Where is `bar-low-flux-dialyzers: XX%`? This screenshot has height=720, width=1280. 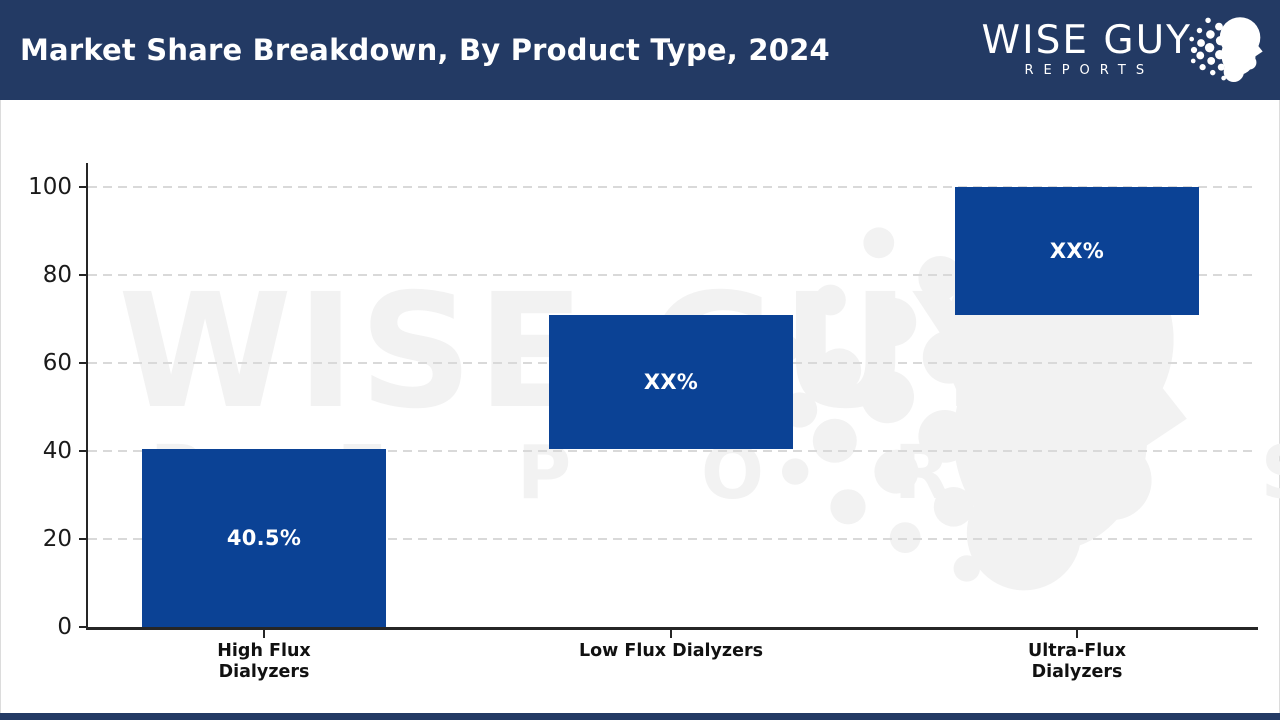 bar-low-flux-dialyzers: XX% is located at coordinates (671, 381).